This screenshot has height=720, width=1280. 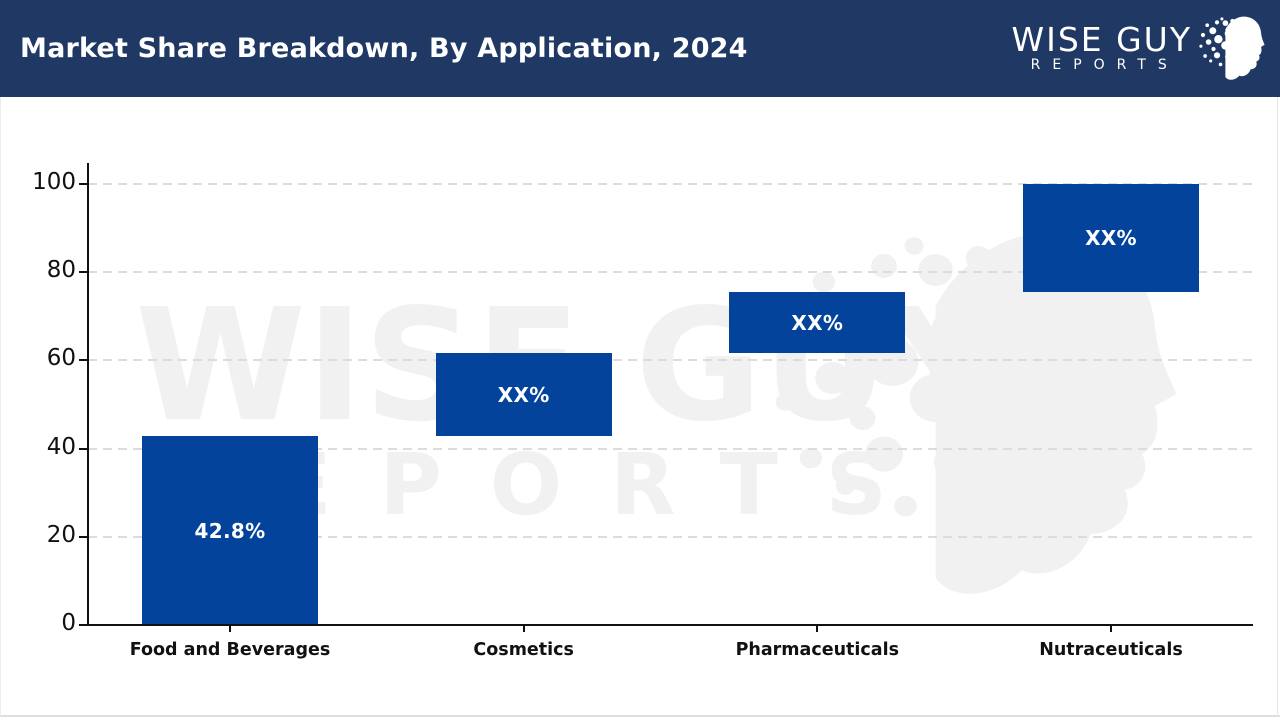 I want to click on bar: 42.8%, so click(x=230, y=530).